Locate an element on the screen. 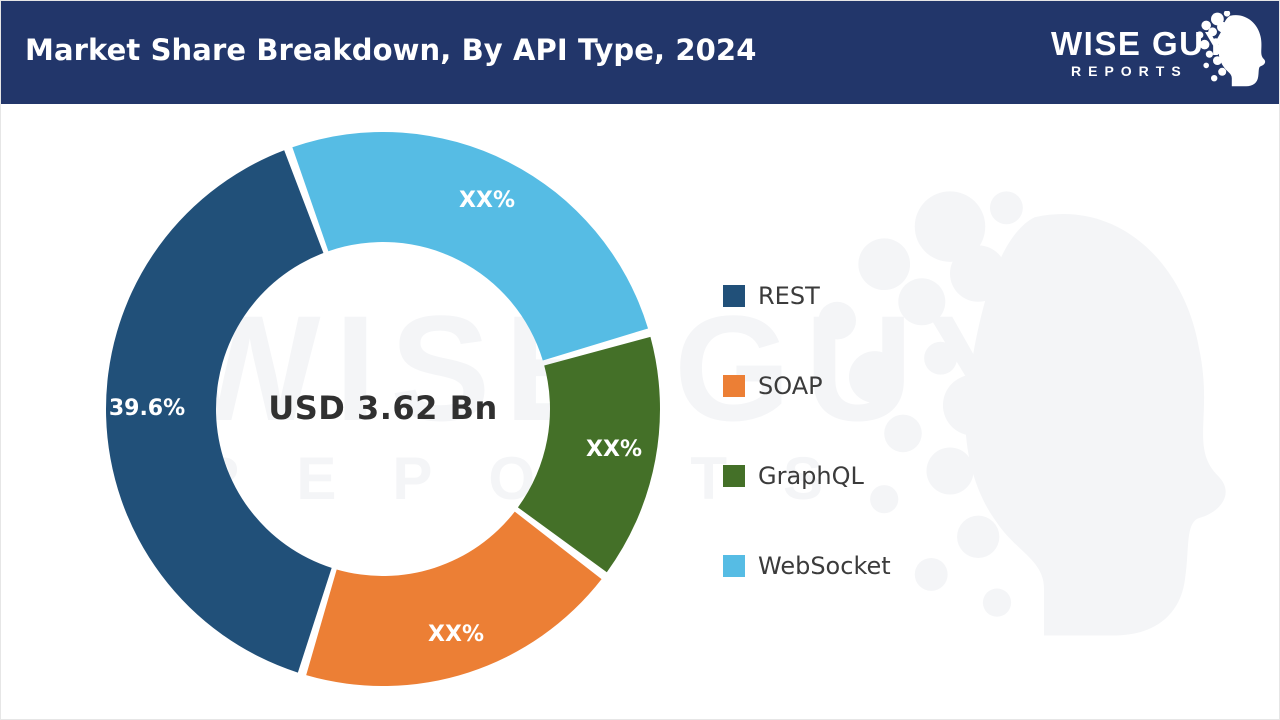 The width and height of the screenshot is (1280, 720). wise-guy-reports-logo: WISE GUY REPORTS is located at coordinates (1162, 51).